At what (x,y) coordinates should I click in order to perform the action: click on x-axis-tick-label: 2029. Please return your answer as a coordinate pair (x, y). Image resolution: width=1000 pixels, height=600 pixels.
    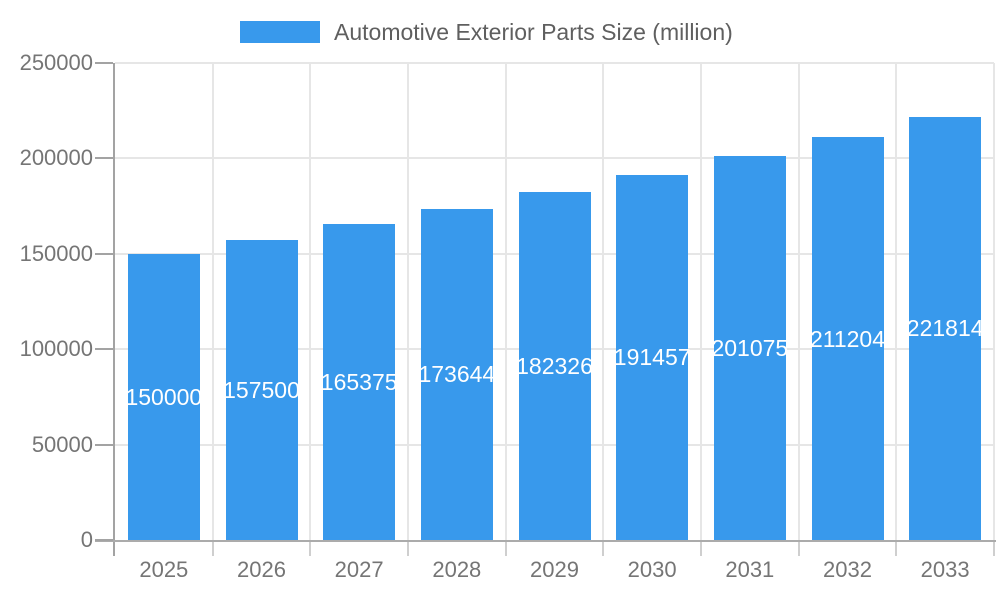
    Looking at the image, I should click on (554, 569).